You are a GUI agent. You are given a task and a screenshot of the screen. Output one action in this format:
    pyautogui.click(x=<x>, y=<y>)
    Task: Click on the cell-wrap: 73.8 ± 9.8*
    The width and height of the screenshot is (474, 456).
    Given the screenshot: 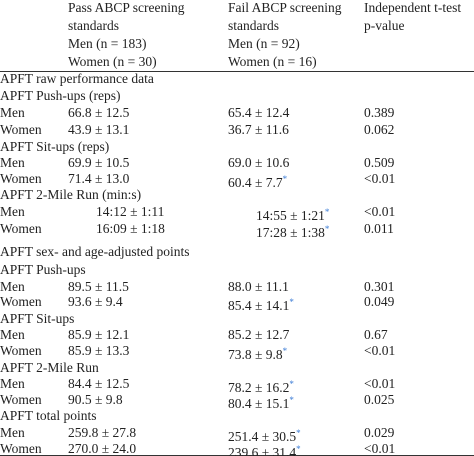 What is the action you would take?
    pyautogui.click(x=257, y=353)
    